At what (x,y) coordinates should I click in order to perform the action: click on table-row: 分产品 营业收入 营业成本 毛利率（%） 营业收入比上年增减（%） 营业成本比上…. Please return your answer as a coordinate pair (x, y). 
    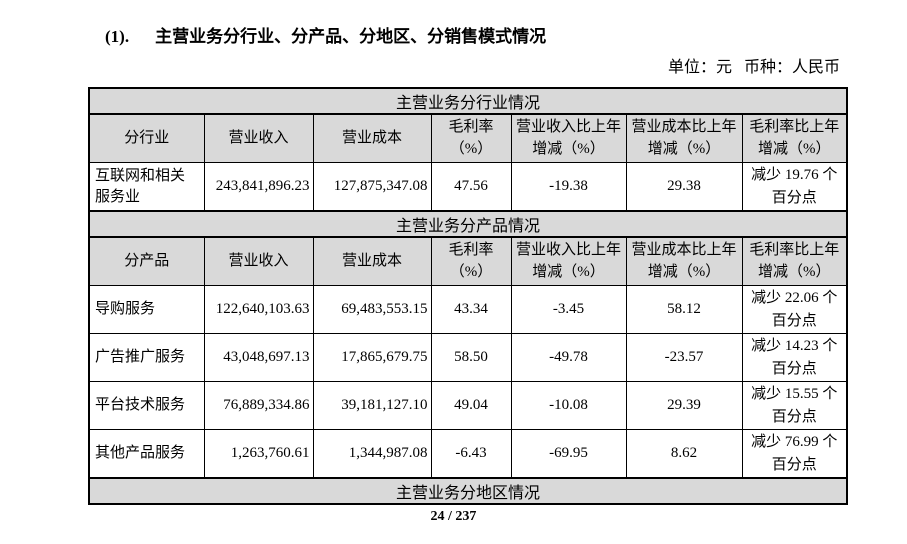
    Looking at the image, I should click on (468, 261).